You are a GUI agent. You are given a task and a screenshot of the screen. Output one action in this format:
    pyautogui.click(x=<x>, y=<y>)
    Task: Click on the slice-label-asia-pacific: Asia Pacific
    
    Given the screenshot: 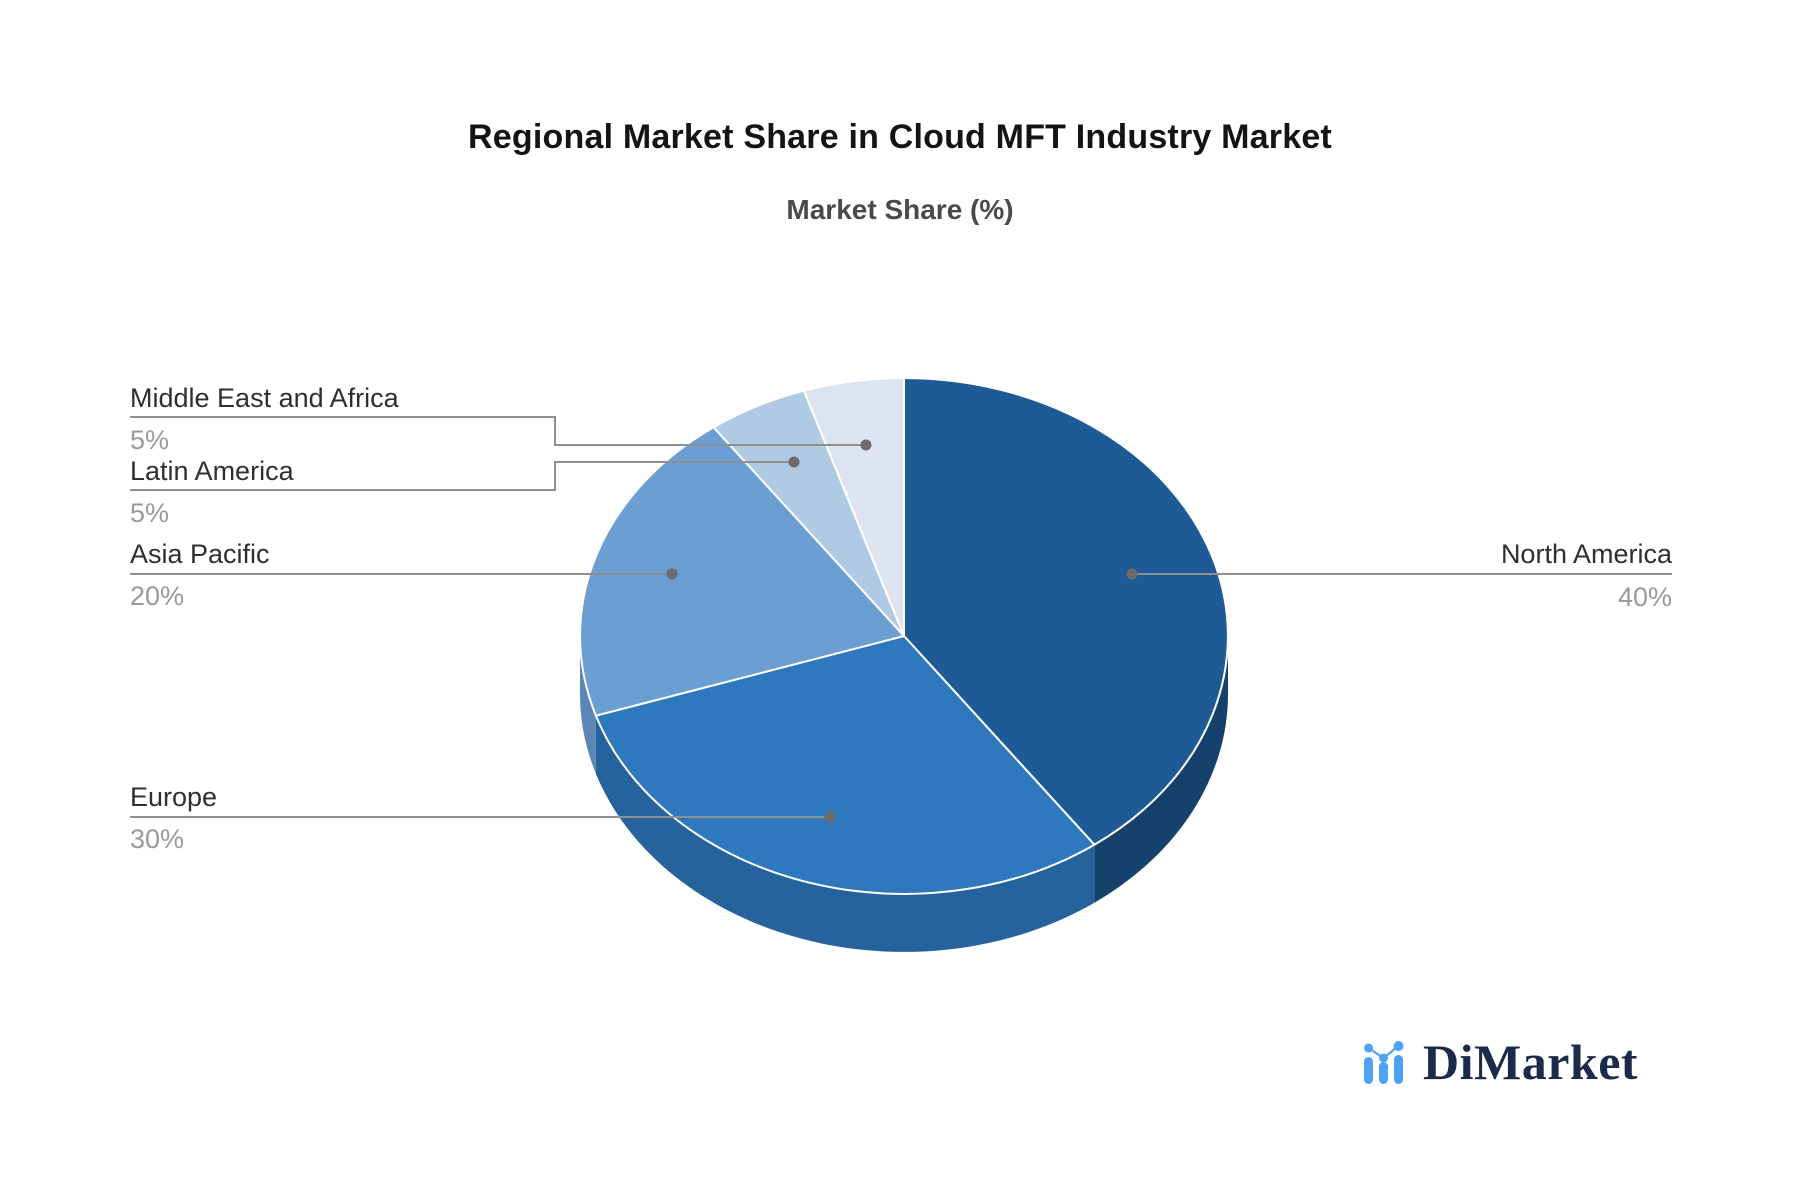 What is the action you would take?
    pyautogui.click(x=200, y=554)
    